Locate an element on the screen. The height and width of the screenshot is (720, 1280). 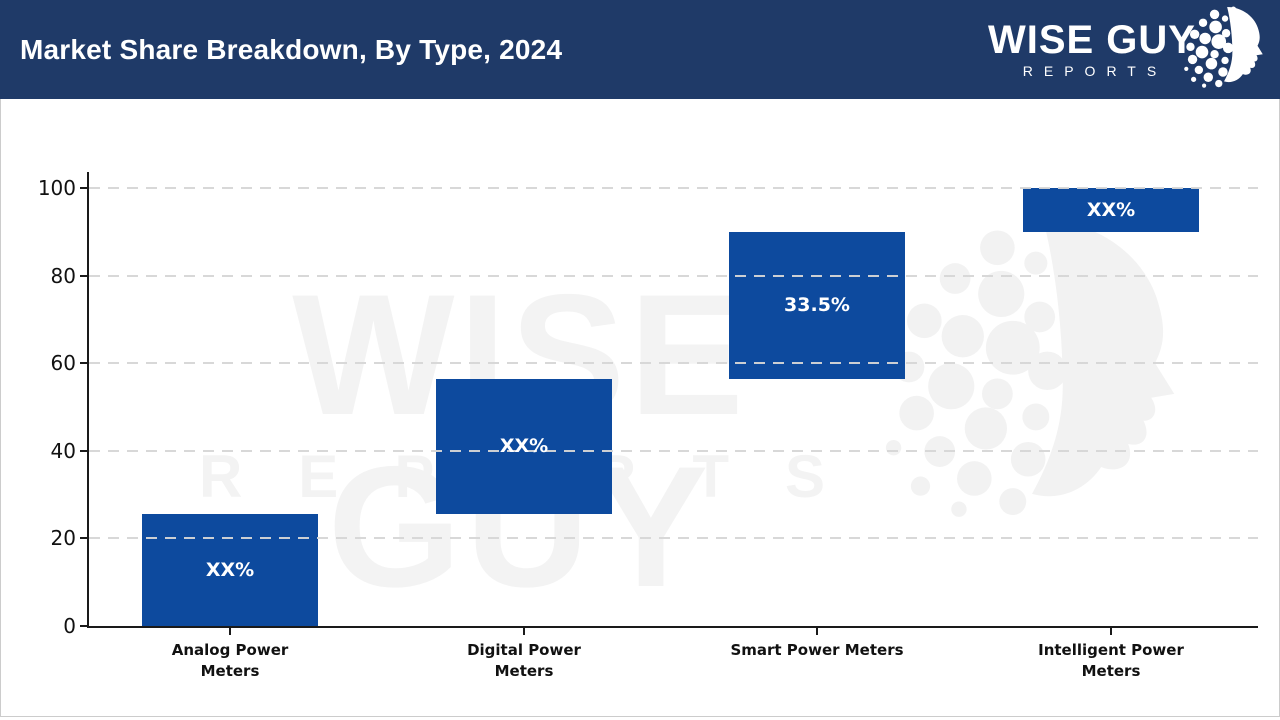
x-category-label-3: Intelligent Power Meters is located at coordinates (1111, 660).